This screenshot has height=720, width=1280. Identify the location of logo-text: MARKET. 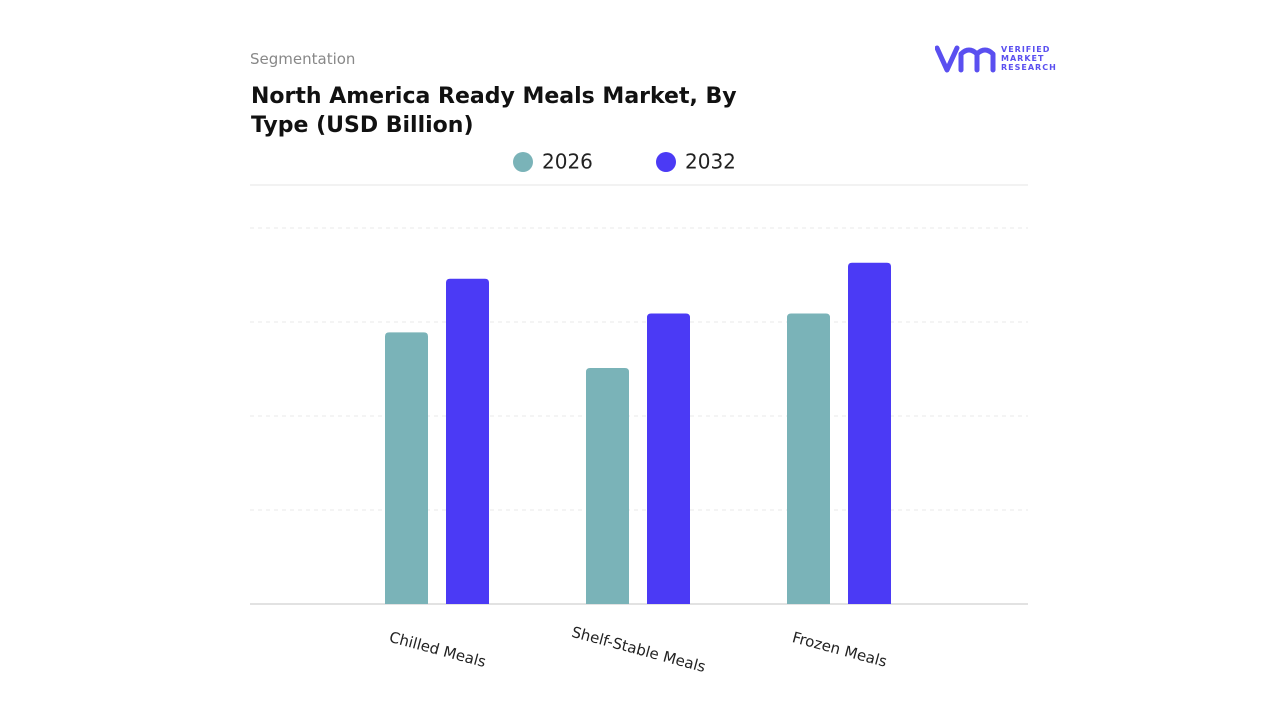
(1023, 58).